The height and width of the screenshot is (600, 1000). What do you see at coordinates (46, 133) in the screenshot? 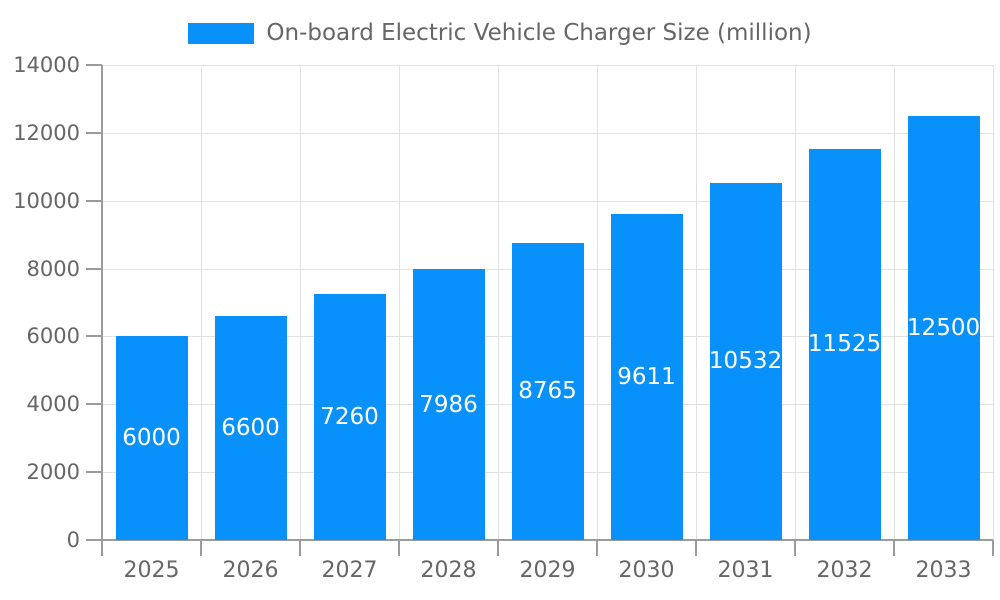
I see `y-axis-label: 12000` at bounding box center [46, 133].